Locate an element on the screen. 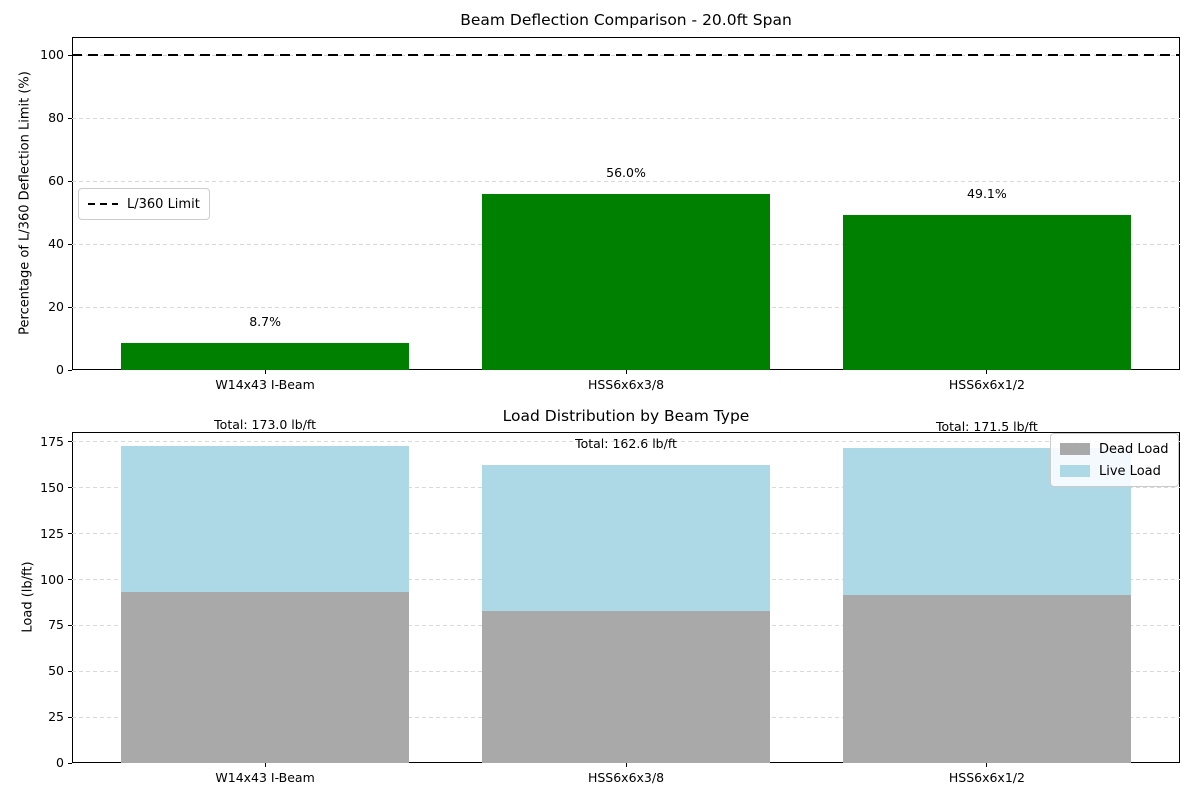 Image resolution: width=1200 pixels, height=800 pixels. bar-value-label-2: 49.1% is located at coordinates (987, 194).